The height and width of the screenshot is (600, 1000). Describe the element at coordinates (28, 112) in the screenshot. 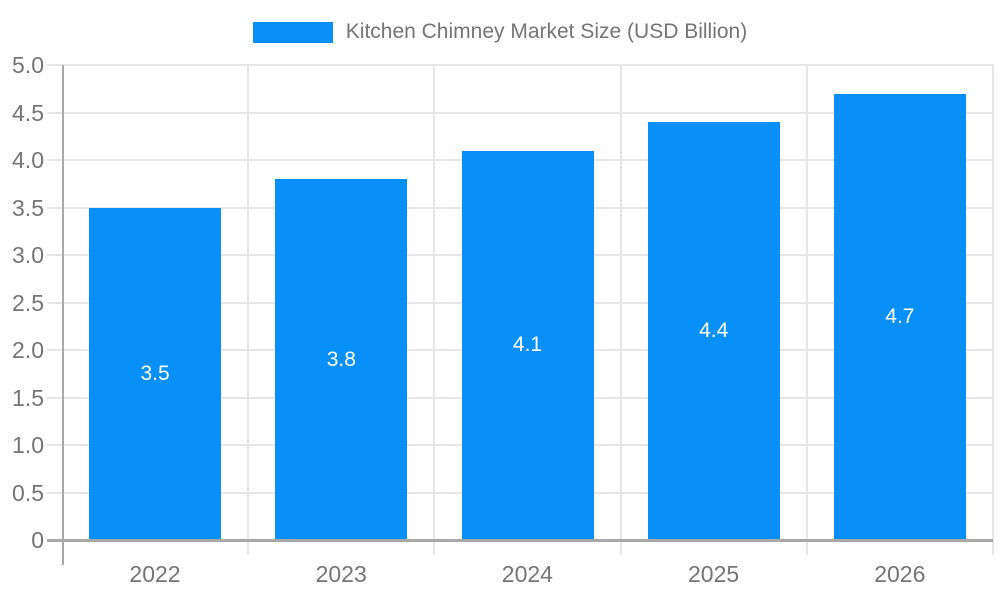

I see `y-tick-label: 4.5` at that location.